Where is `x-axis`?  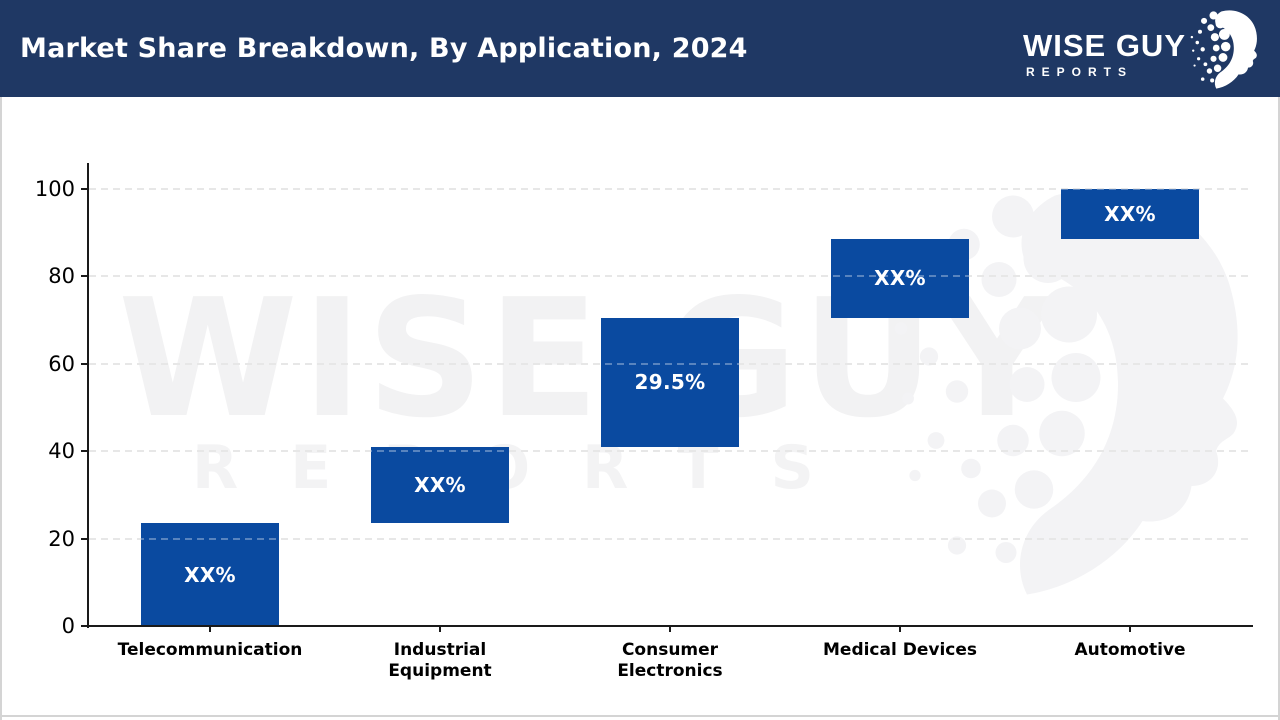
x-axis is located at coordinates (670, 626).